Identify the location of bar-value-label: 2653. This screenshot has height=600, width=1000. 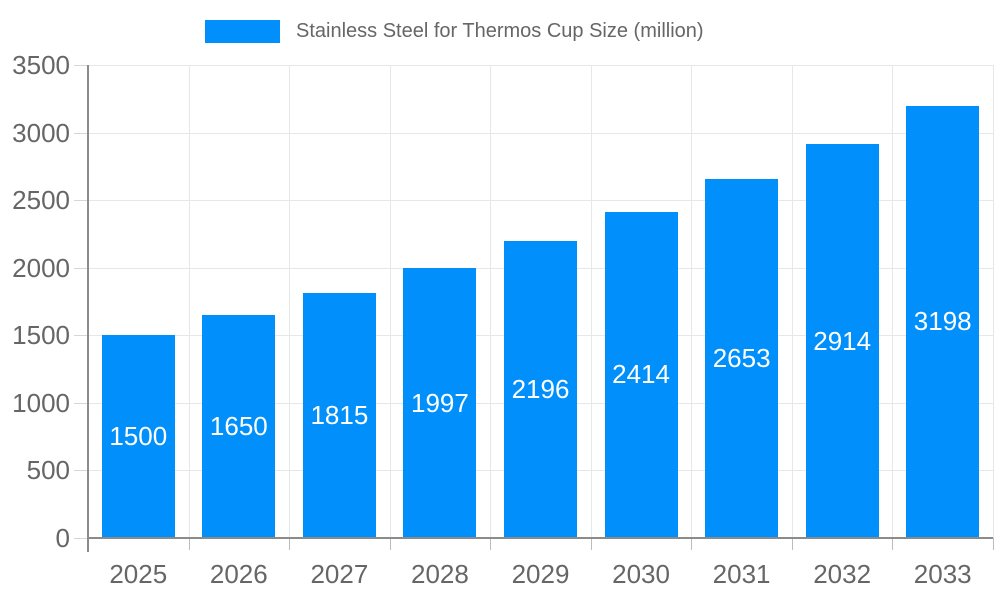
(741, 358).